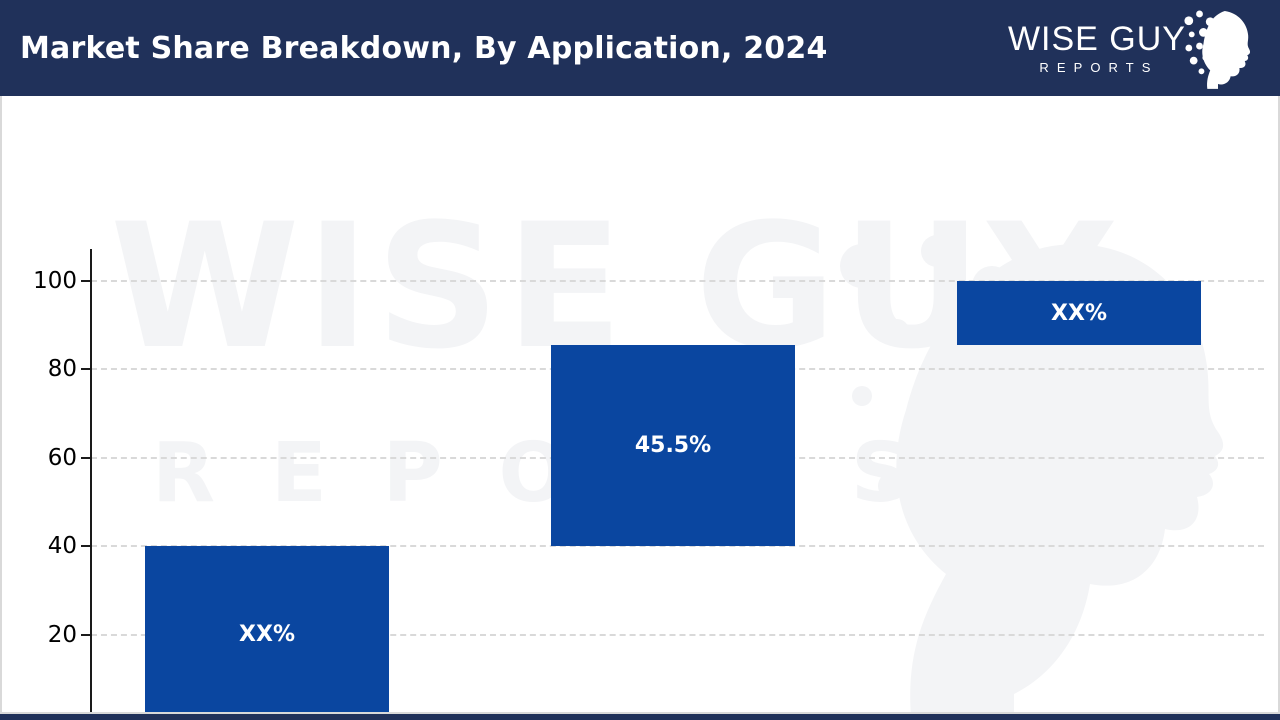 The width and height of the screenshot is (1280, 720). What do you see at coordinates (1217, 49) in the screenshot?
I see `logo-face-icon` at bounding box center [1217, 49].